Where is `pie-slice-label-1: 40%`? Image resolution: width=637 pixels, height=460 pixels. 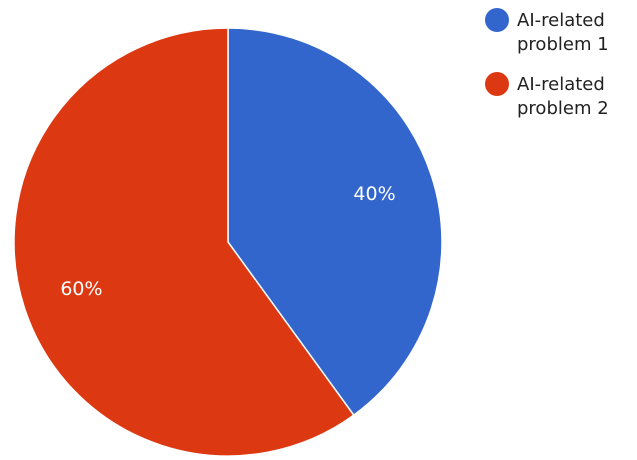 pie-slice-label-1: 40% is located at coordinates (374, 194).